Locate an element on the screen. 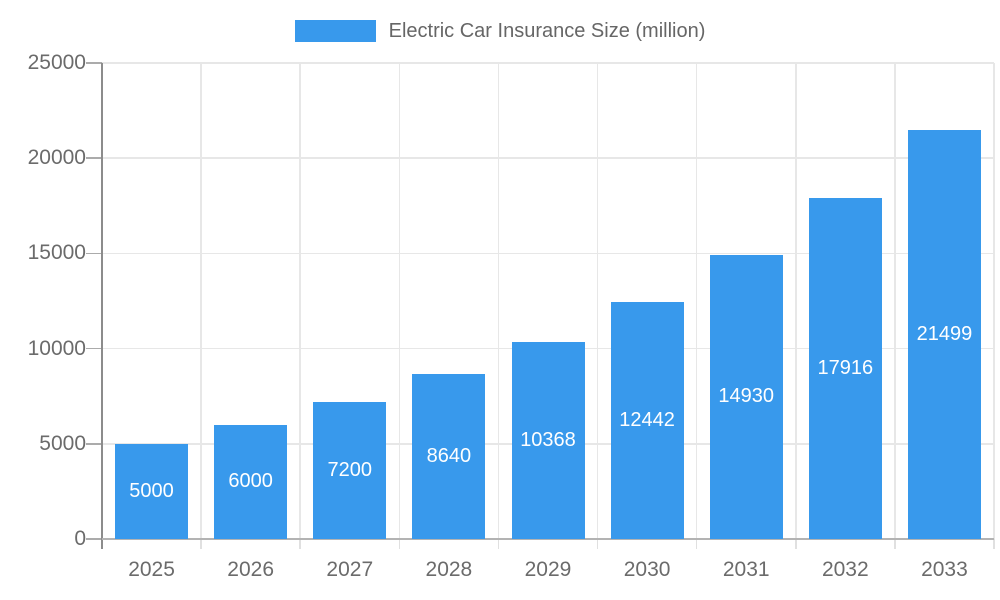 The image size is (1000, 600). y-tick-label: 20000 is located at coordinates (56, 158).